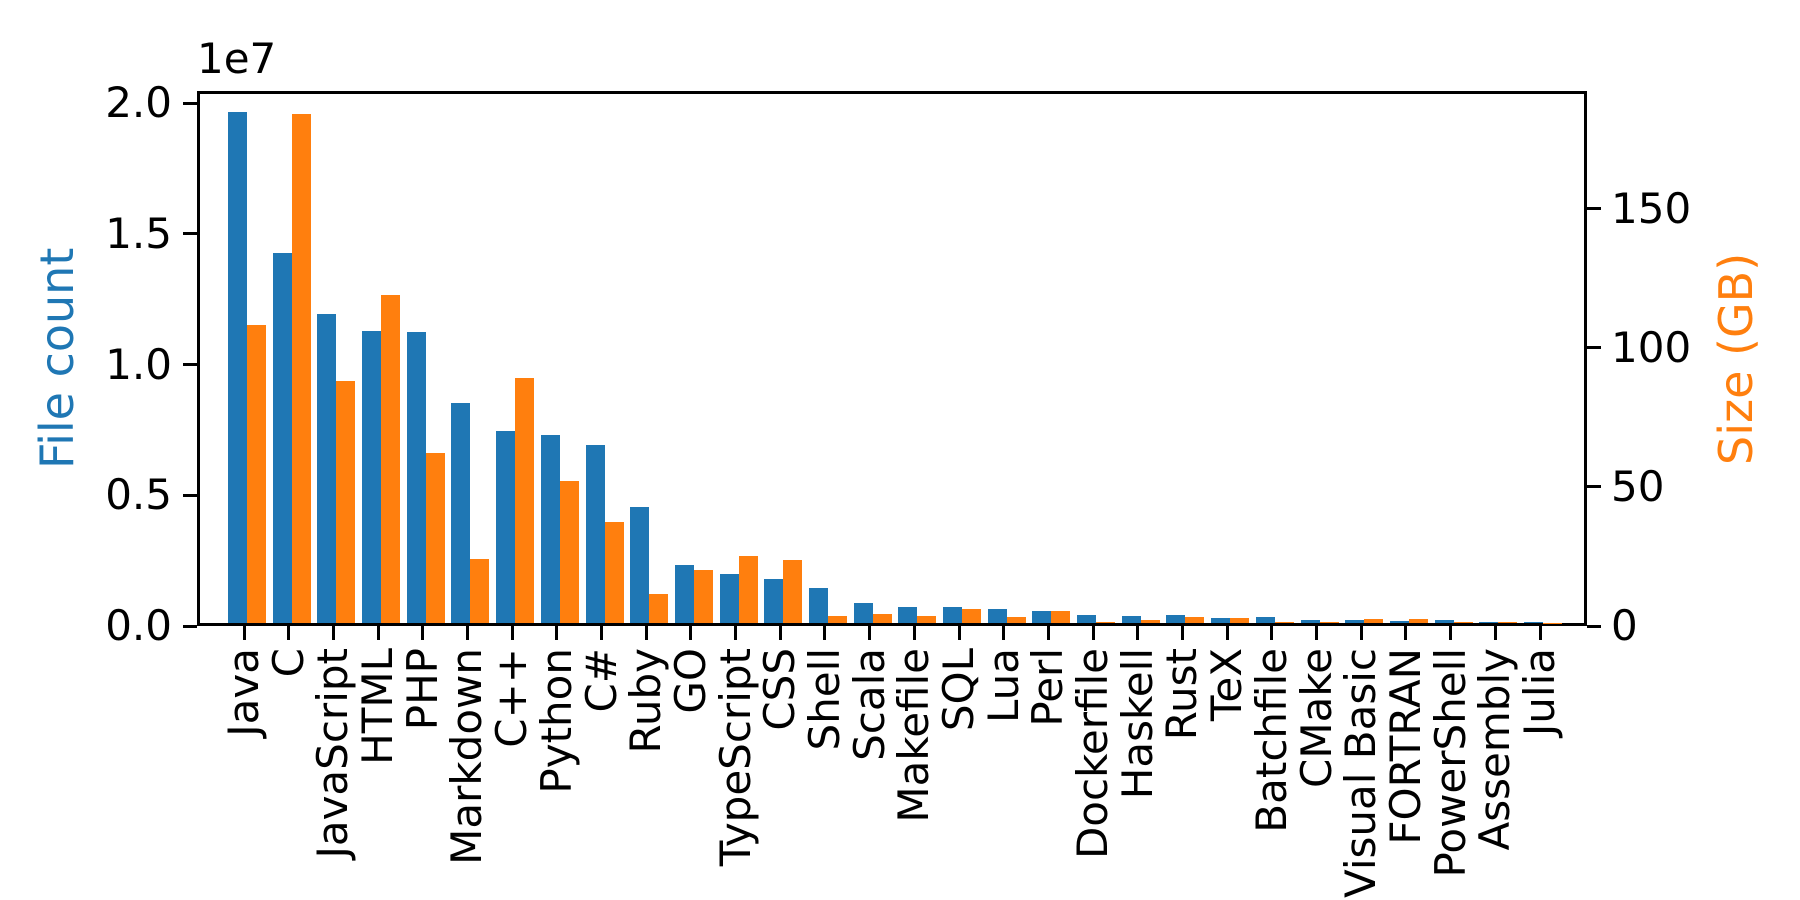 The image size is (1800, 900). What do you see at coordinates (138, 625) in the screenshot?
I see `y-tick-label-left: 0.0` at bounding box center [138, 625].